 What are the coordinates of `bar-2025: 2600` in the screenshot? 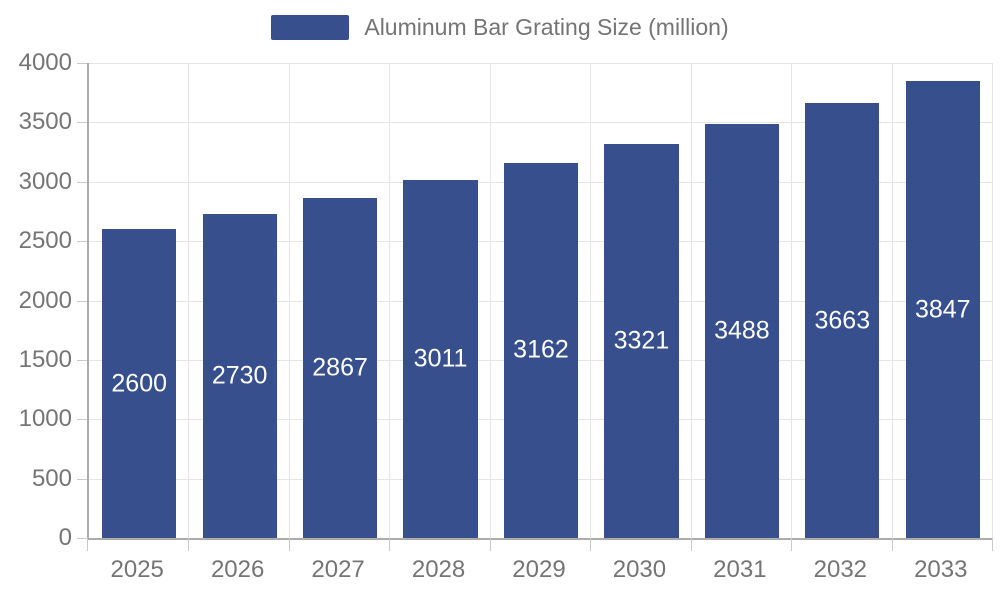 It's located at (139, 383).